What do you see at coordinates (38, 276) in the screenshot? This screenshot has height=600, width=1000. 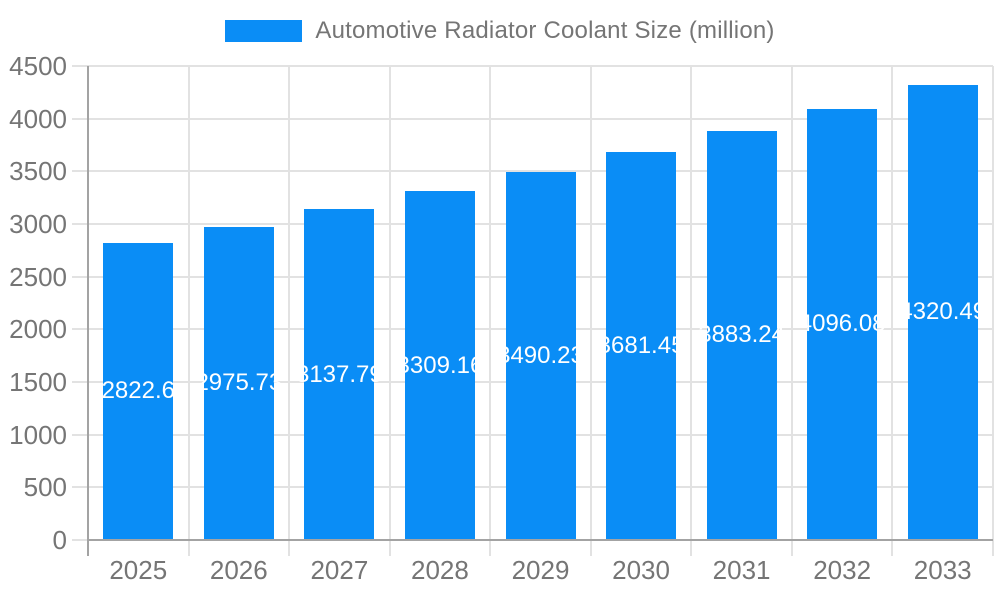 I see `y-axis-tick-label: 2500` at bounding box center [38, 276].